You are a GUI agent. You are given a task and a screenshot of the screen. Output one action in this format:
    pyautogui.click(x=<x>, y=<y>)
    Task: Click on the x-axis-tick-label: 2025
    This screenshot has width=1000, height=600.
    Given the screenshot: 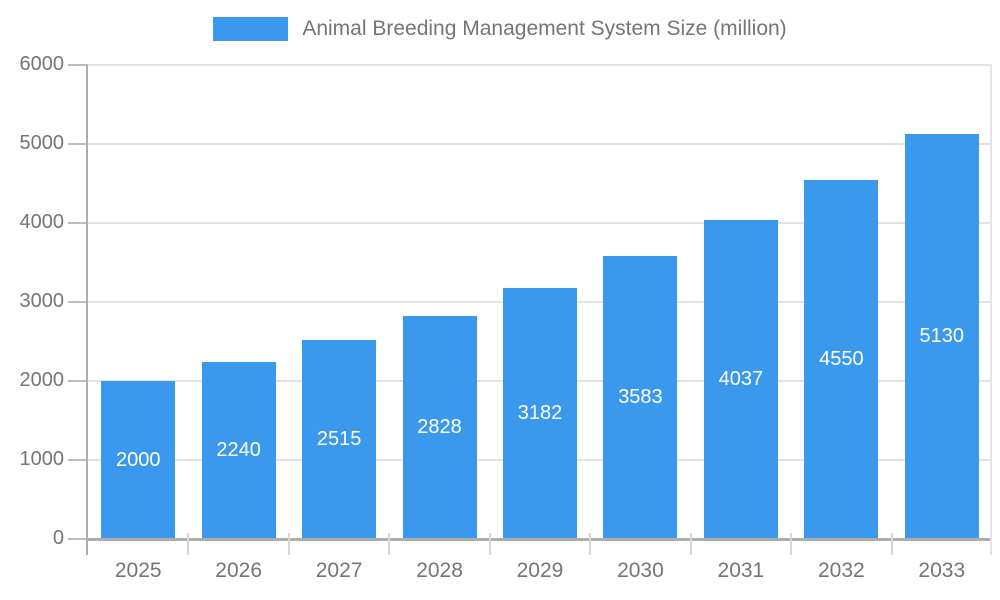 What is the action you would take?
    pyautogui.click(x=138, y=570)
    